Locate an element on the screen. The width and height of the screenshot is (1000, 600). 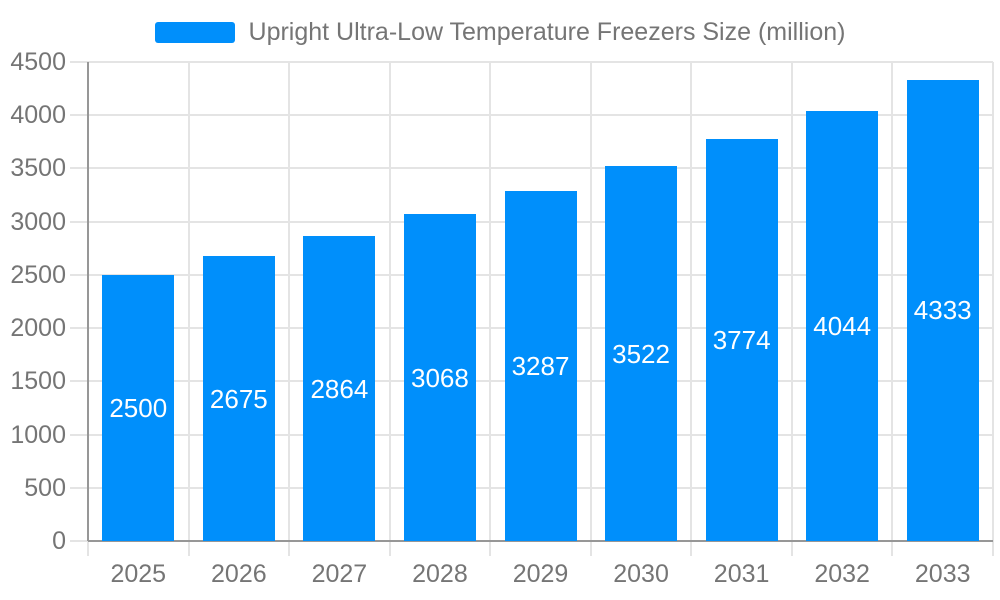
y-axis-label: 2000 is located at coordinates (38, 328).